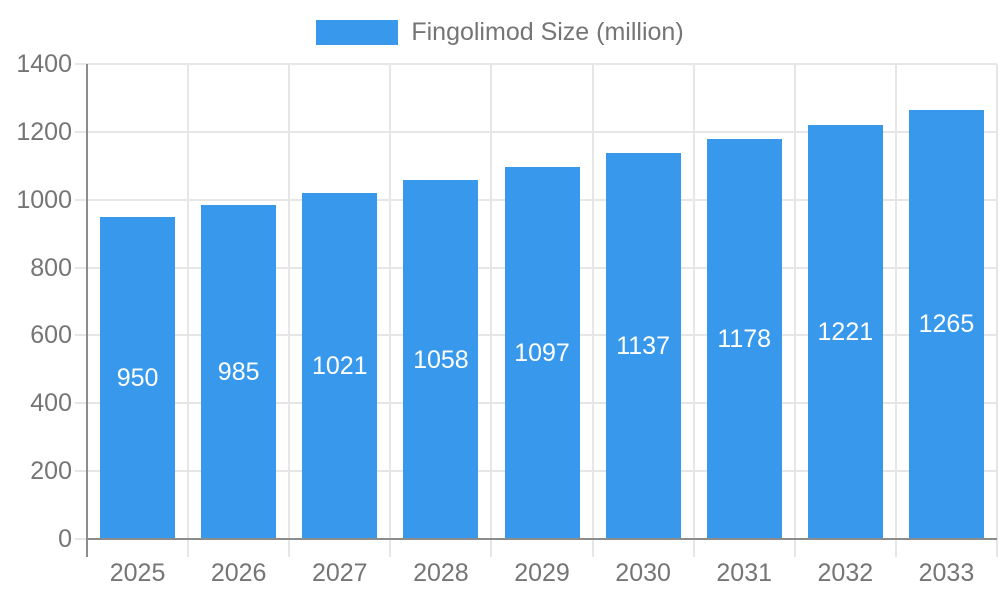 This screenshot has width=1000, height=600. I want to click on y-axis-label: 1200, so click(44, 131).